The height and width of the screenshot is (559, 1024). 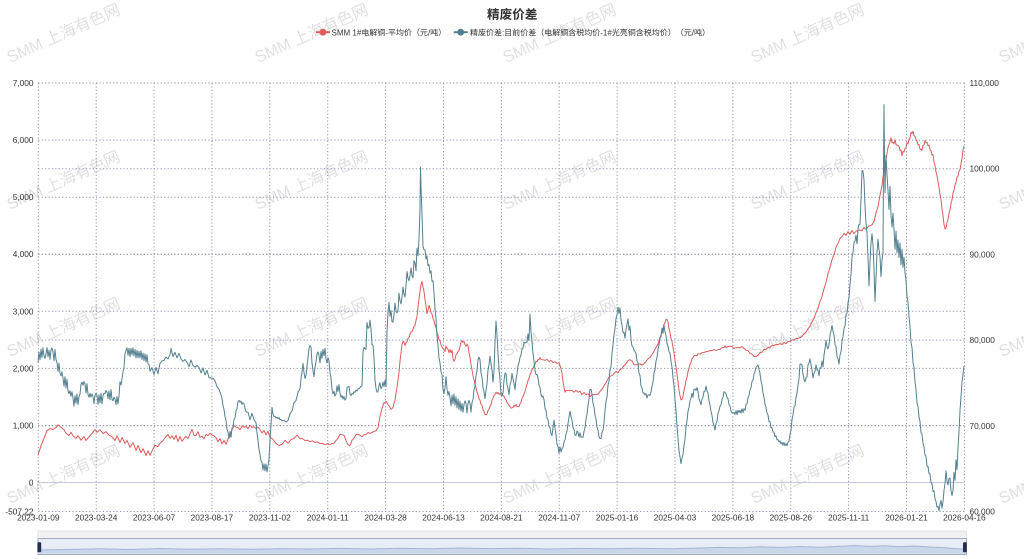 What do you see at coordinates (19, 512) in the screenshot?
I see `svg-text: -507.22` at bounding box center [19, 512].